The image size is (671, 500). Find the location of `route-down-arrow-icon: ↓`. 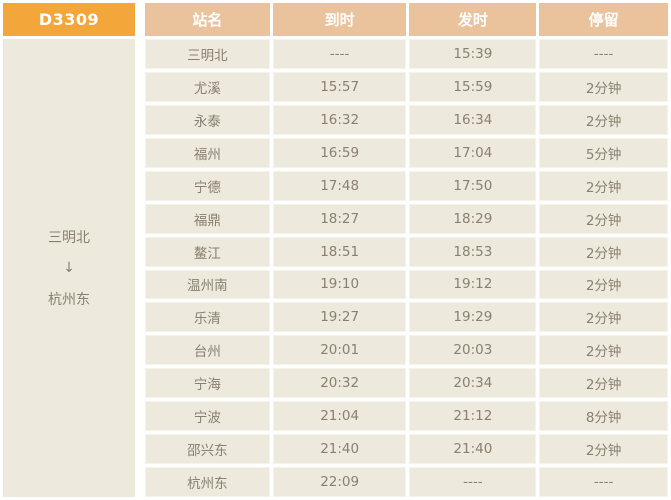

route-down-arrow-icon: ↓ is located at coordinates (69, 268).